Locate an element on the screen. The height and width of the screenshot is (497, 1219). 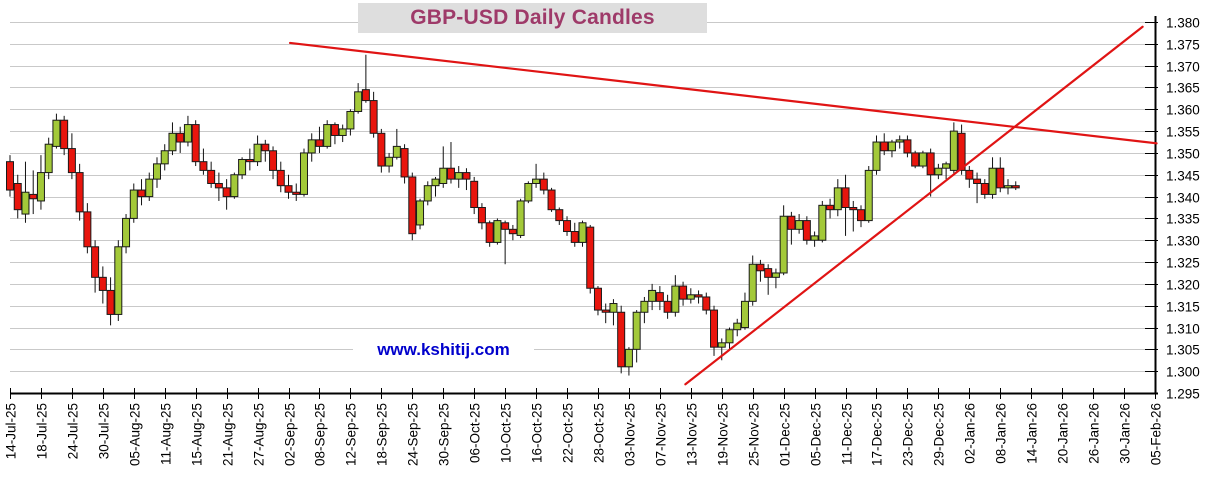
x-tick-label: 15-Aug-25 is located at coordinates (197, 434).